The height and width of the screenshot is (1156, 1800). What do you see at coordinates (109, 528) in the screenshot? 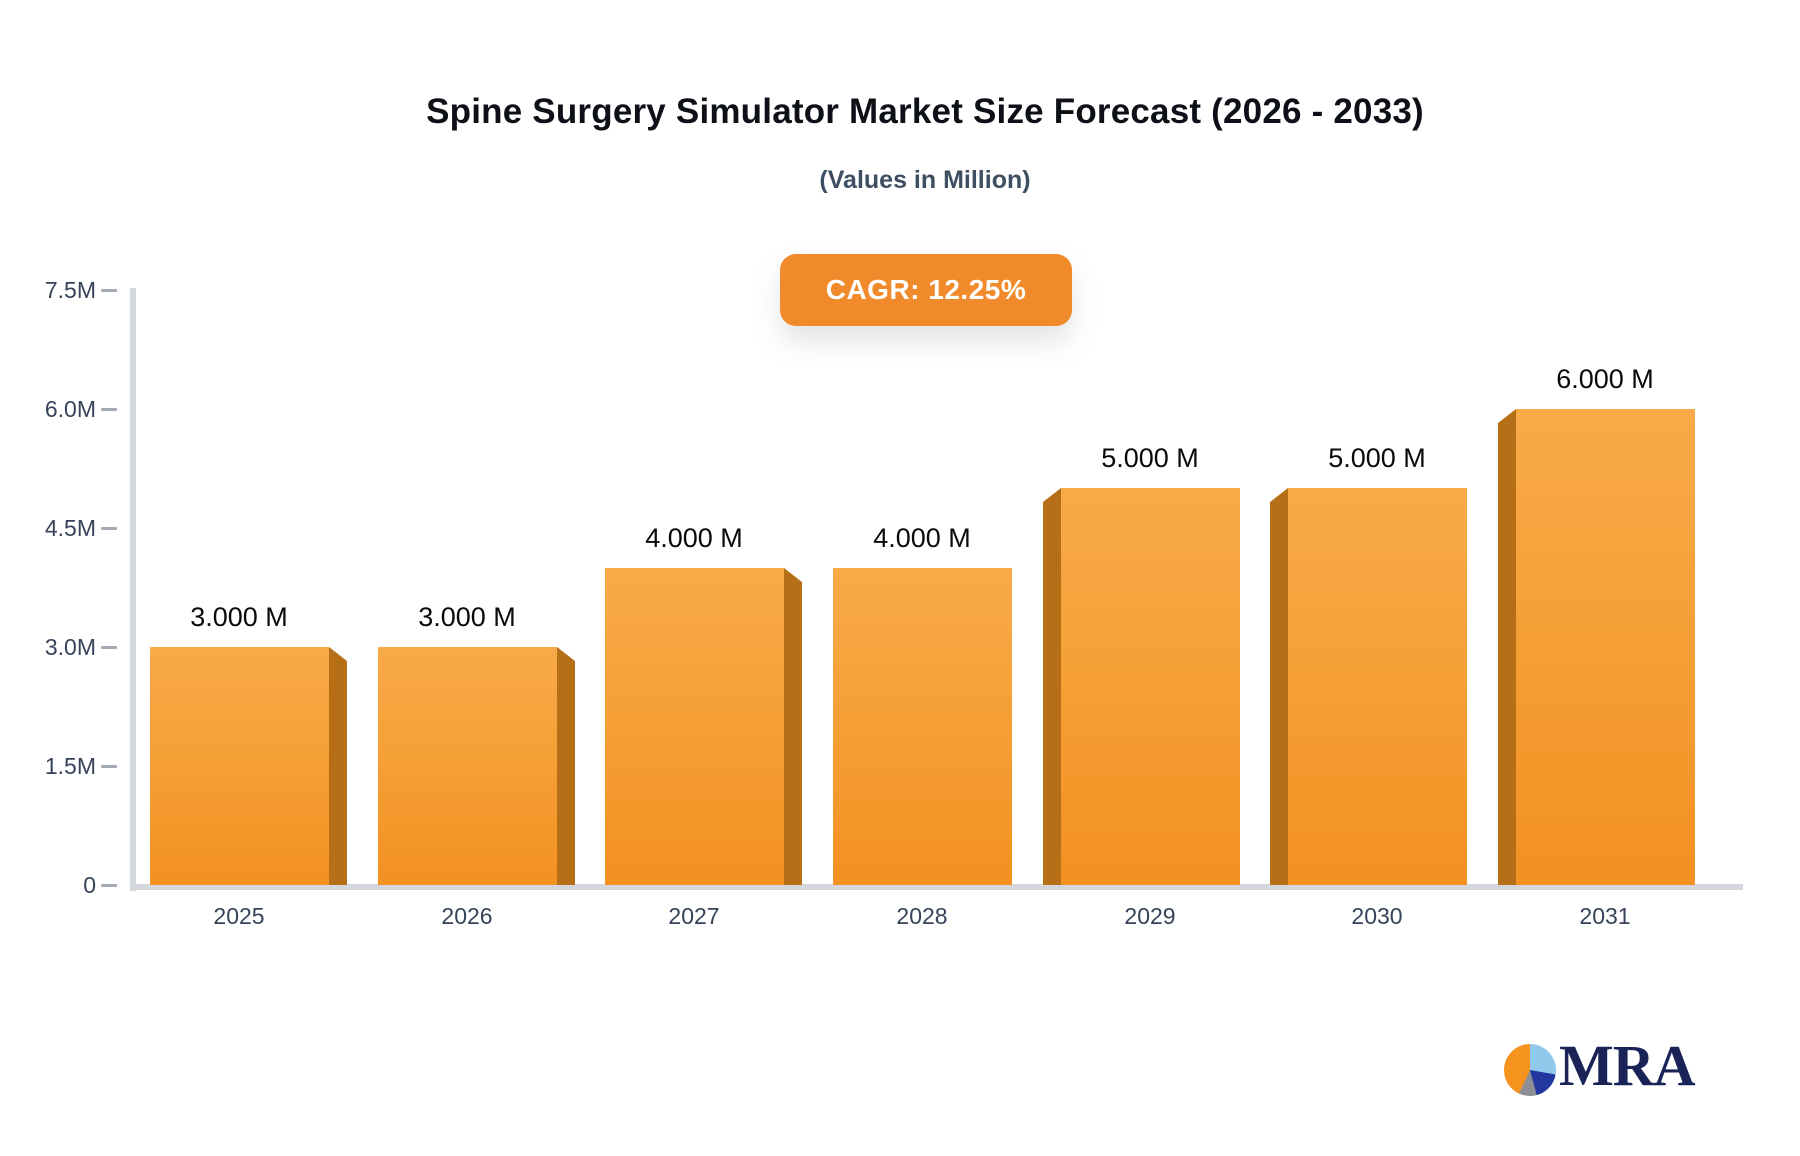
I see `y-tick-dash-4.5M` at bounding box center [109, 528].